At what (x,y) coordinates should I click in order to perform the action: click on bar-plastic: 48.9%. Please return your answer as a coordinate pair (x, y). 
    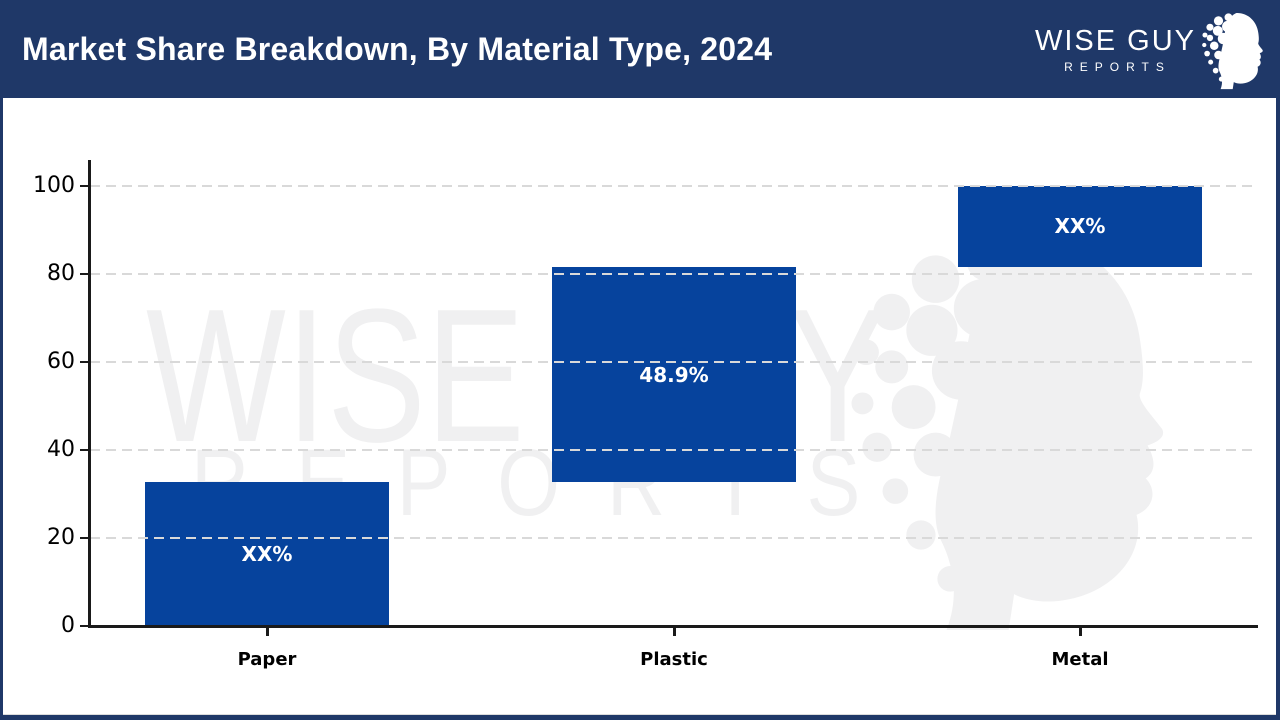
    Looking at the image, I should click on (674, 374).